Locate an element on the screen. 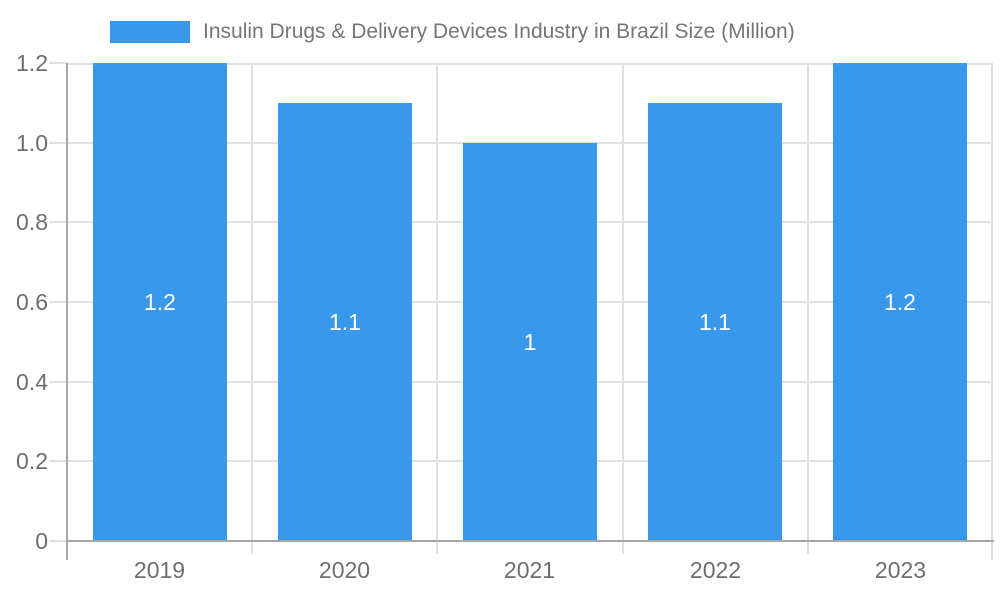 The height and width of the screenshot is (600, 1000). x-axis-label: 2023 is located at coordinates (900, 570).